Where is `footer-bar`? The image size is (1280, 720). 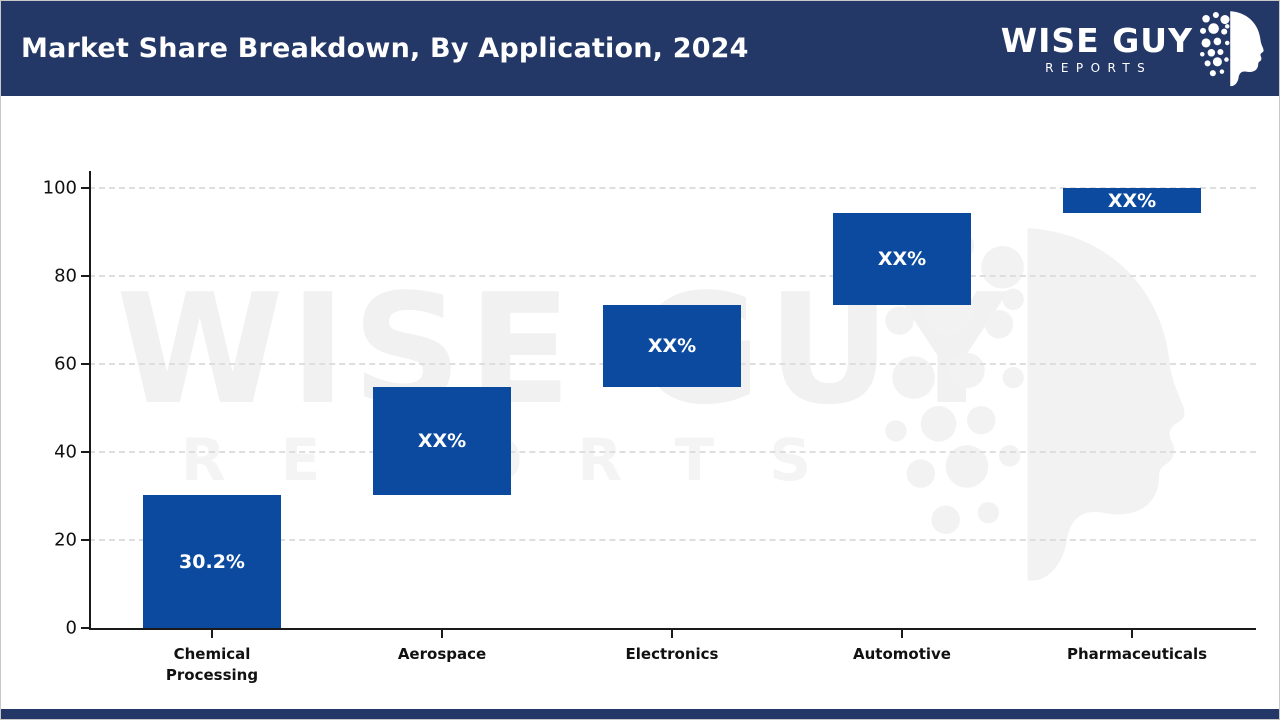 footer-bar is located at coordinates (640, 714).